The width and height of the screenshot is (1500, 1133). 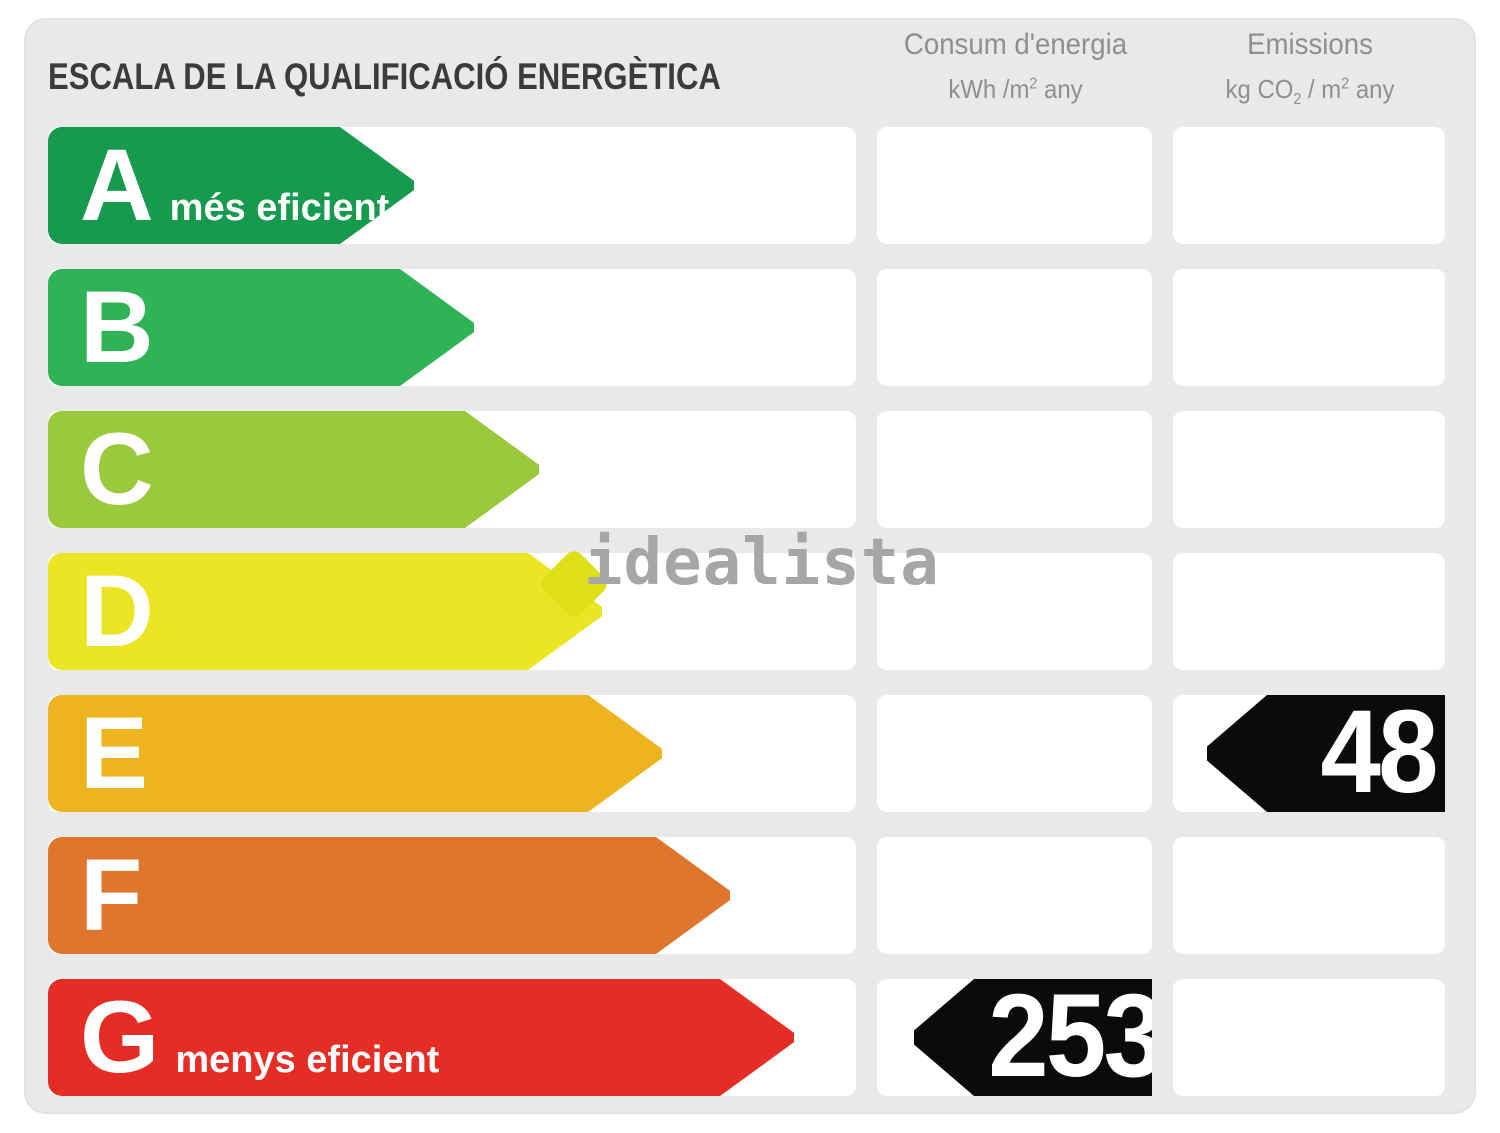 I want to click on emissions-value: 48, so click(x=1379, y=752).